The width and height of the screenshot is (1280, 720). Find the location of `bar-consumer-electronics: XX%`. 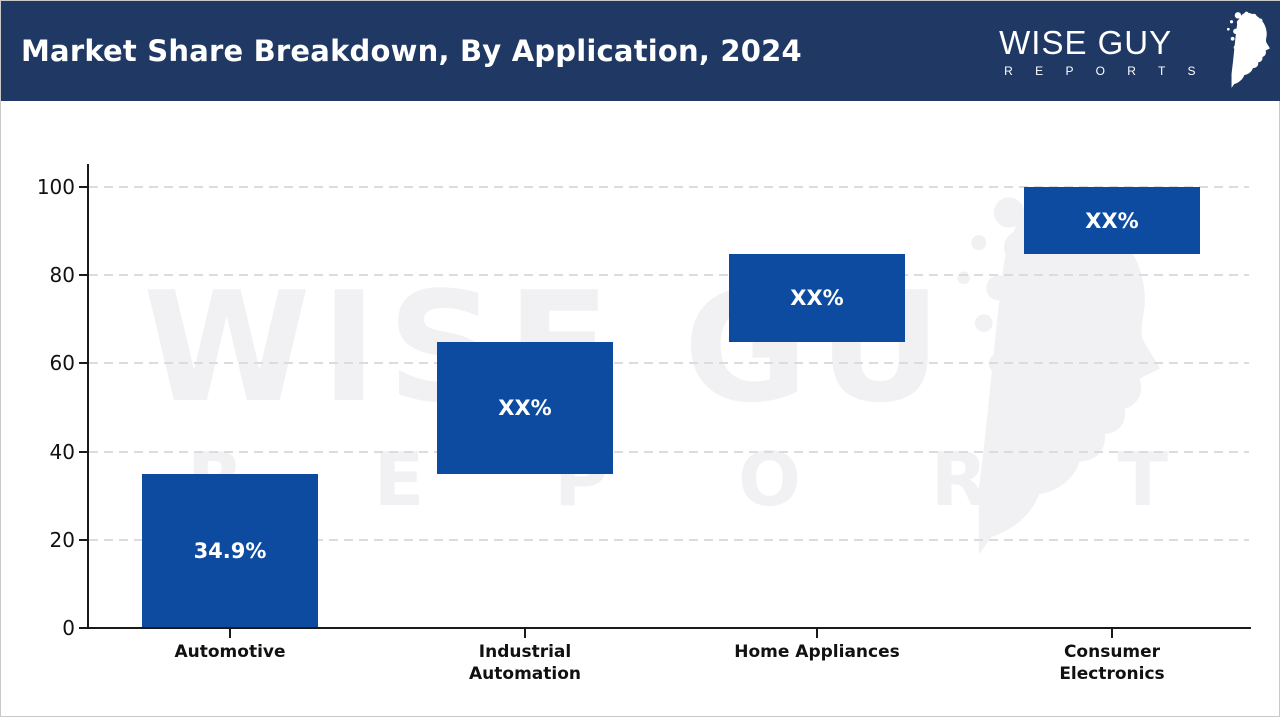

bar-consumer-electronics: XX% is located at coordinates (1112, 221).